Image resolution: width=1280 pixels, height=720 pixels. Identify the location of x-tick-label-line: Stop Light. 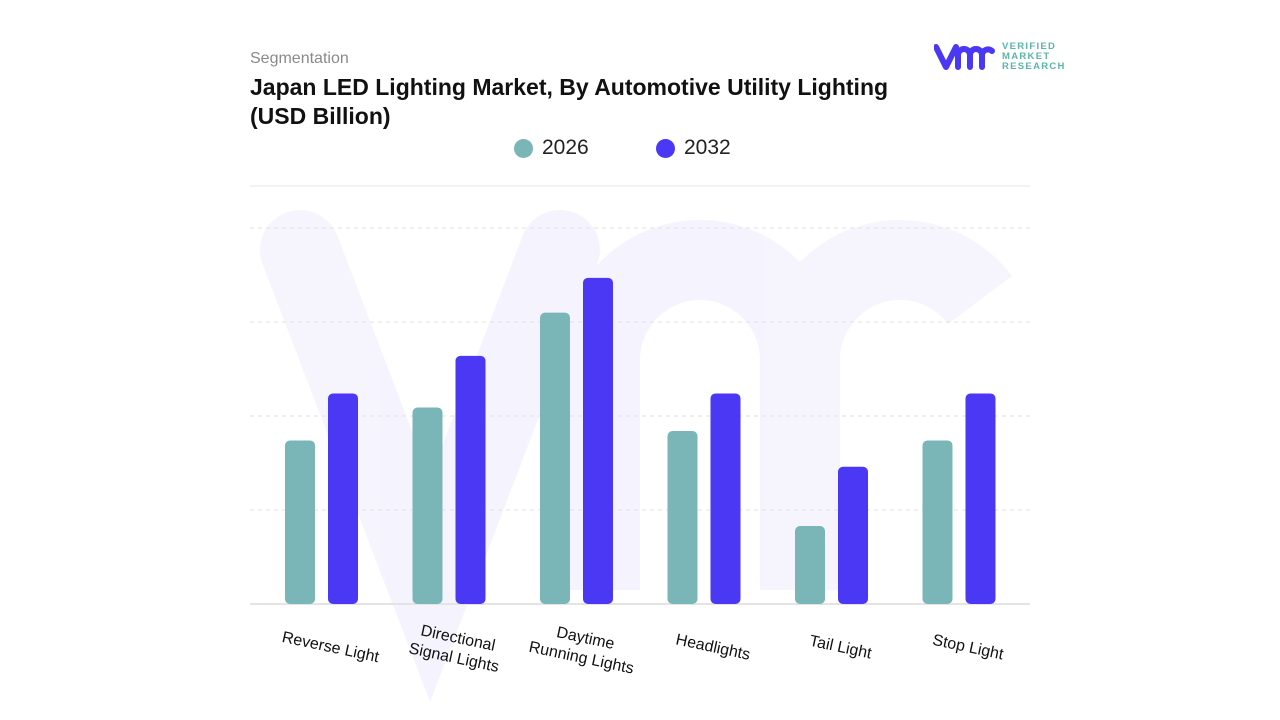
(968, 648).